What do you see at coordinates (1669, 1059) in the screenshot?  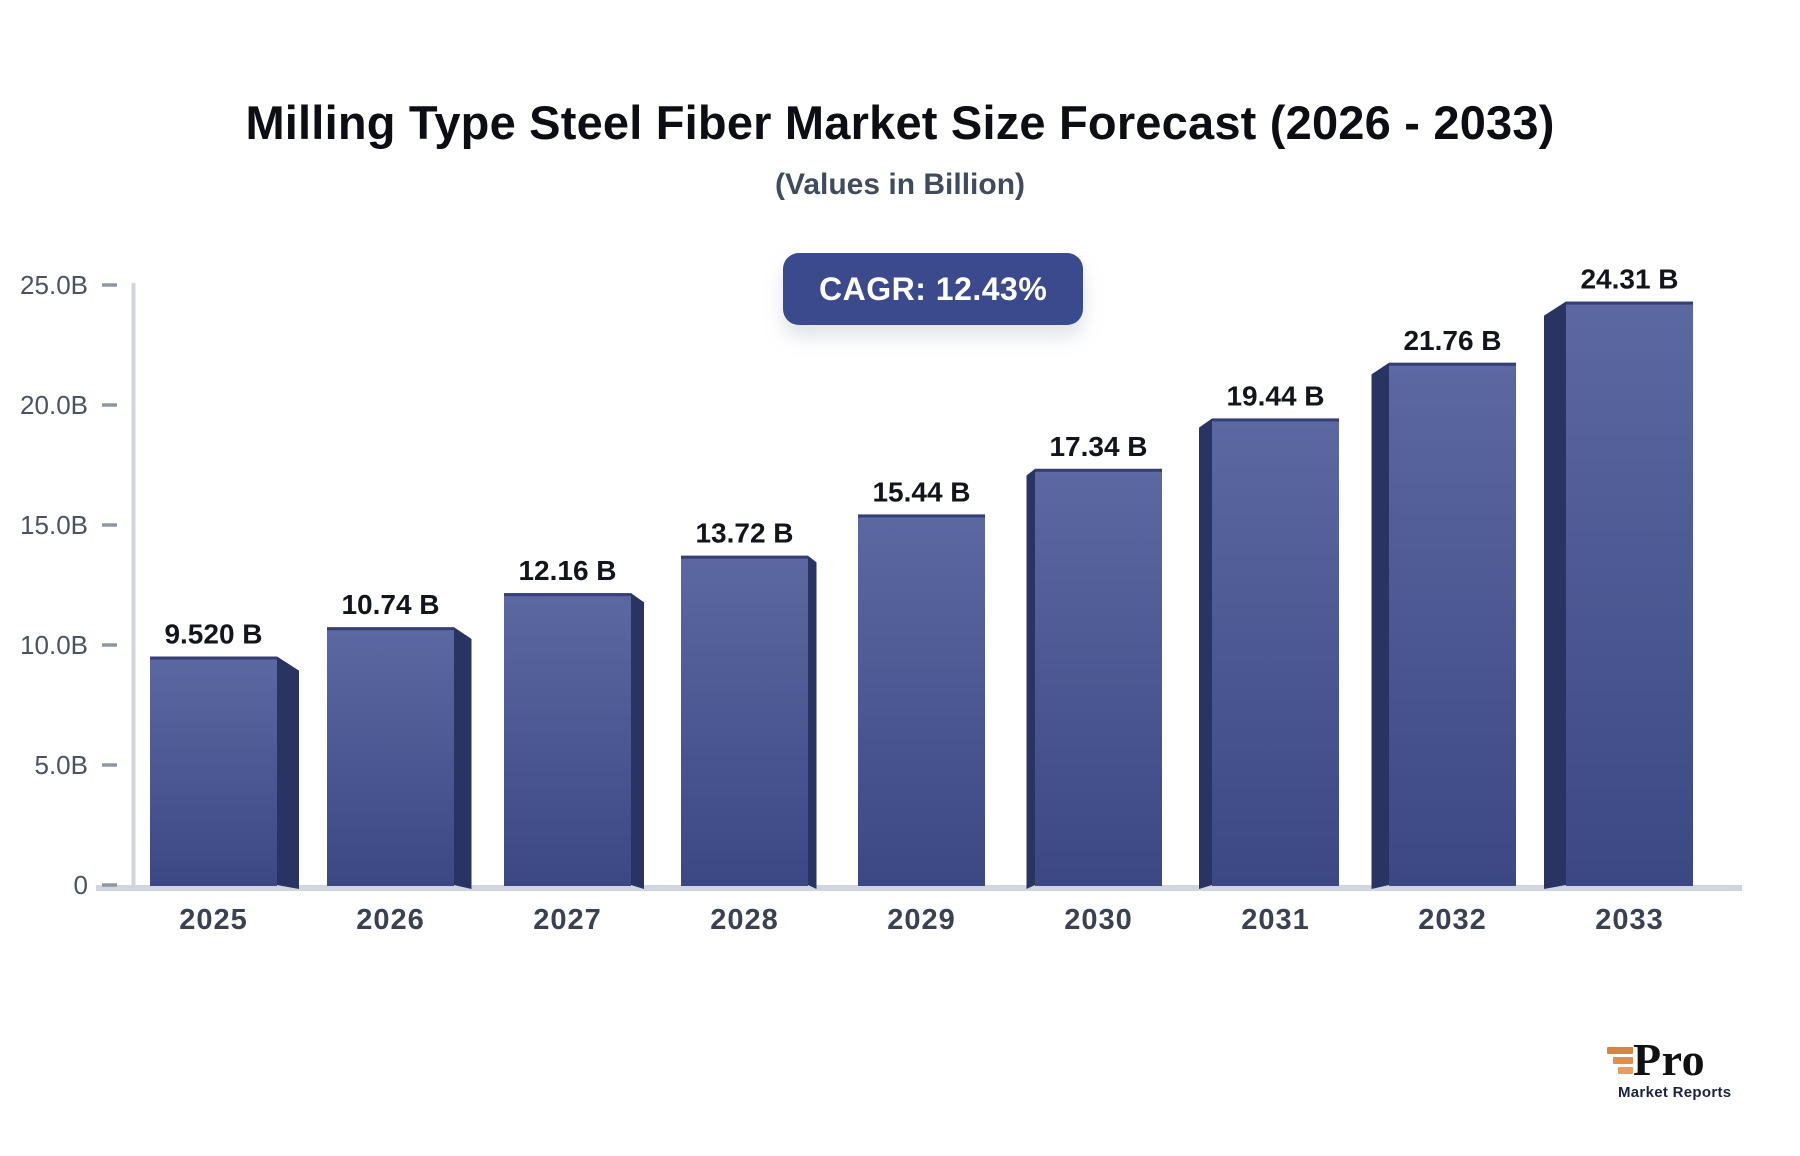 I see `logo-wordmark: Pro` at bounding box center [1669, 1059].